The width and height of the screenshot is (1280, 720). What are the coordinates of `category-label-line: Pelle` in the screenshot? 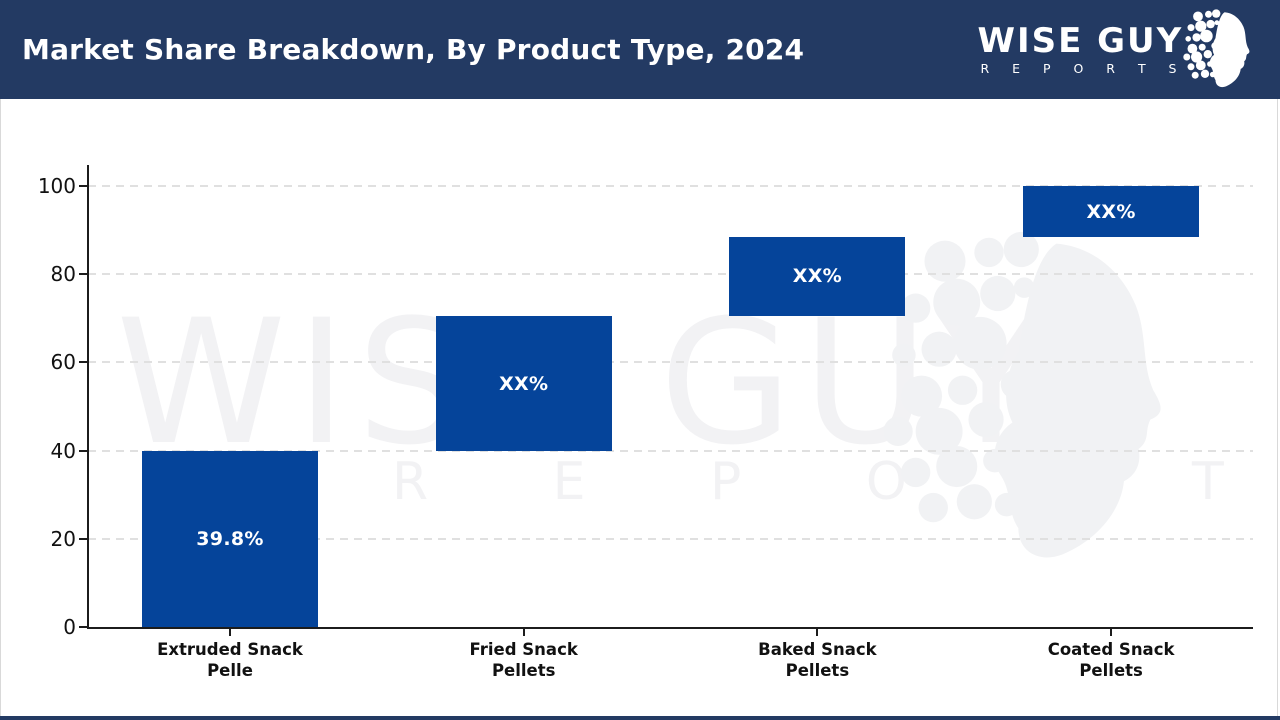 It's located at (230, 670).